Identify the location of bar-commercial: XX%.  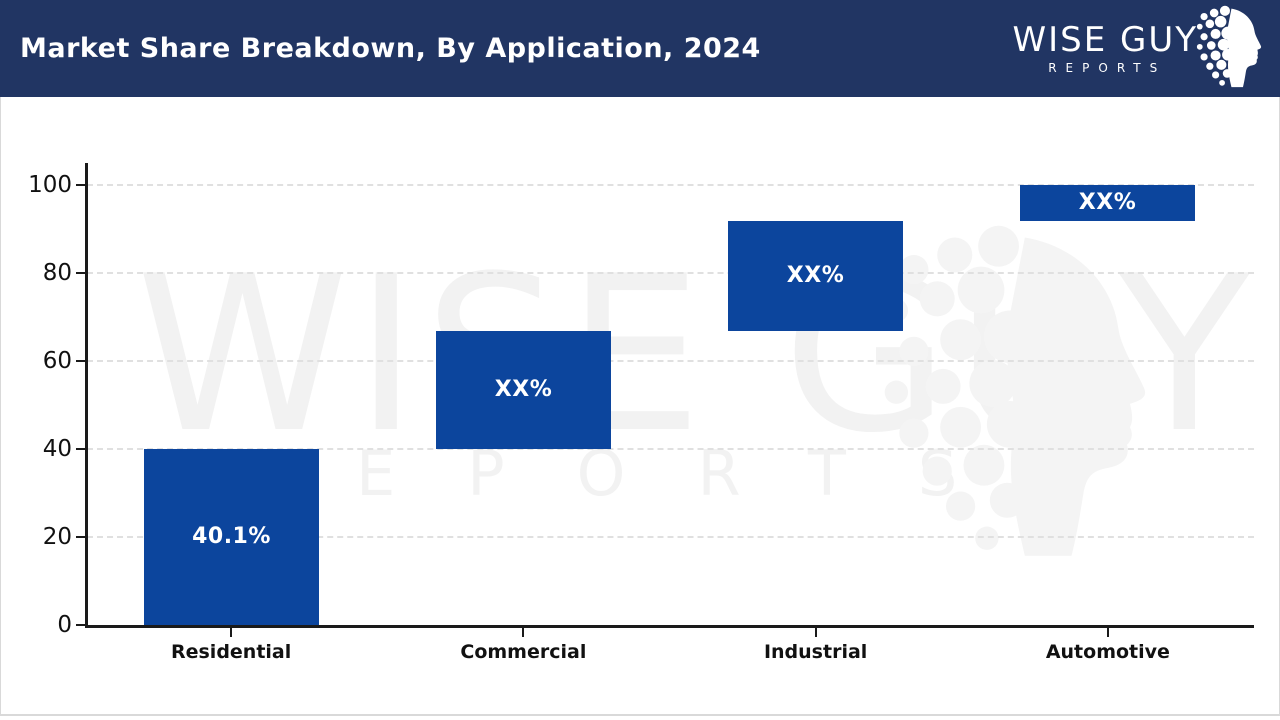
(523, 390).